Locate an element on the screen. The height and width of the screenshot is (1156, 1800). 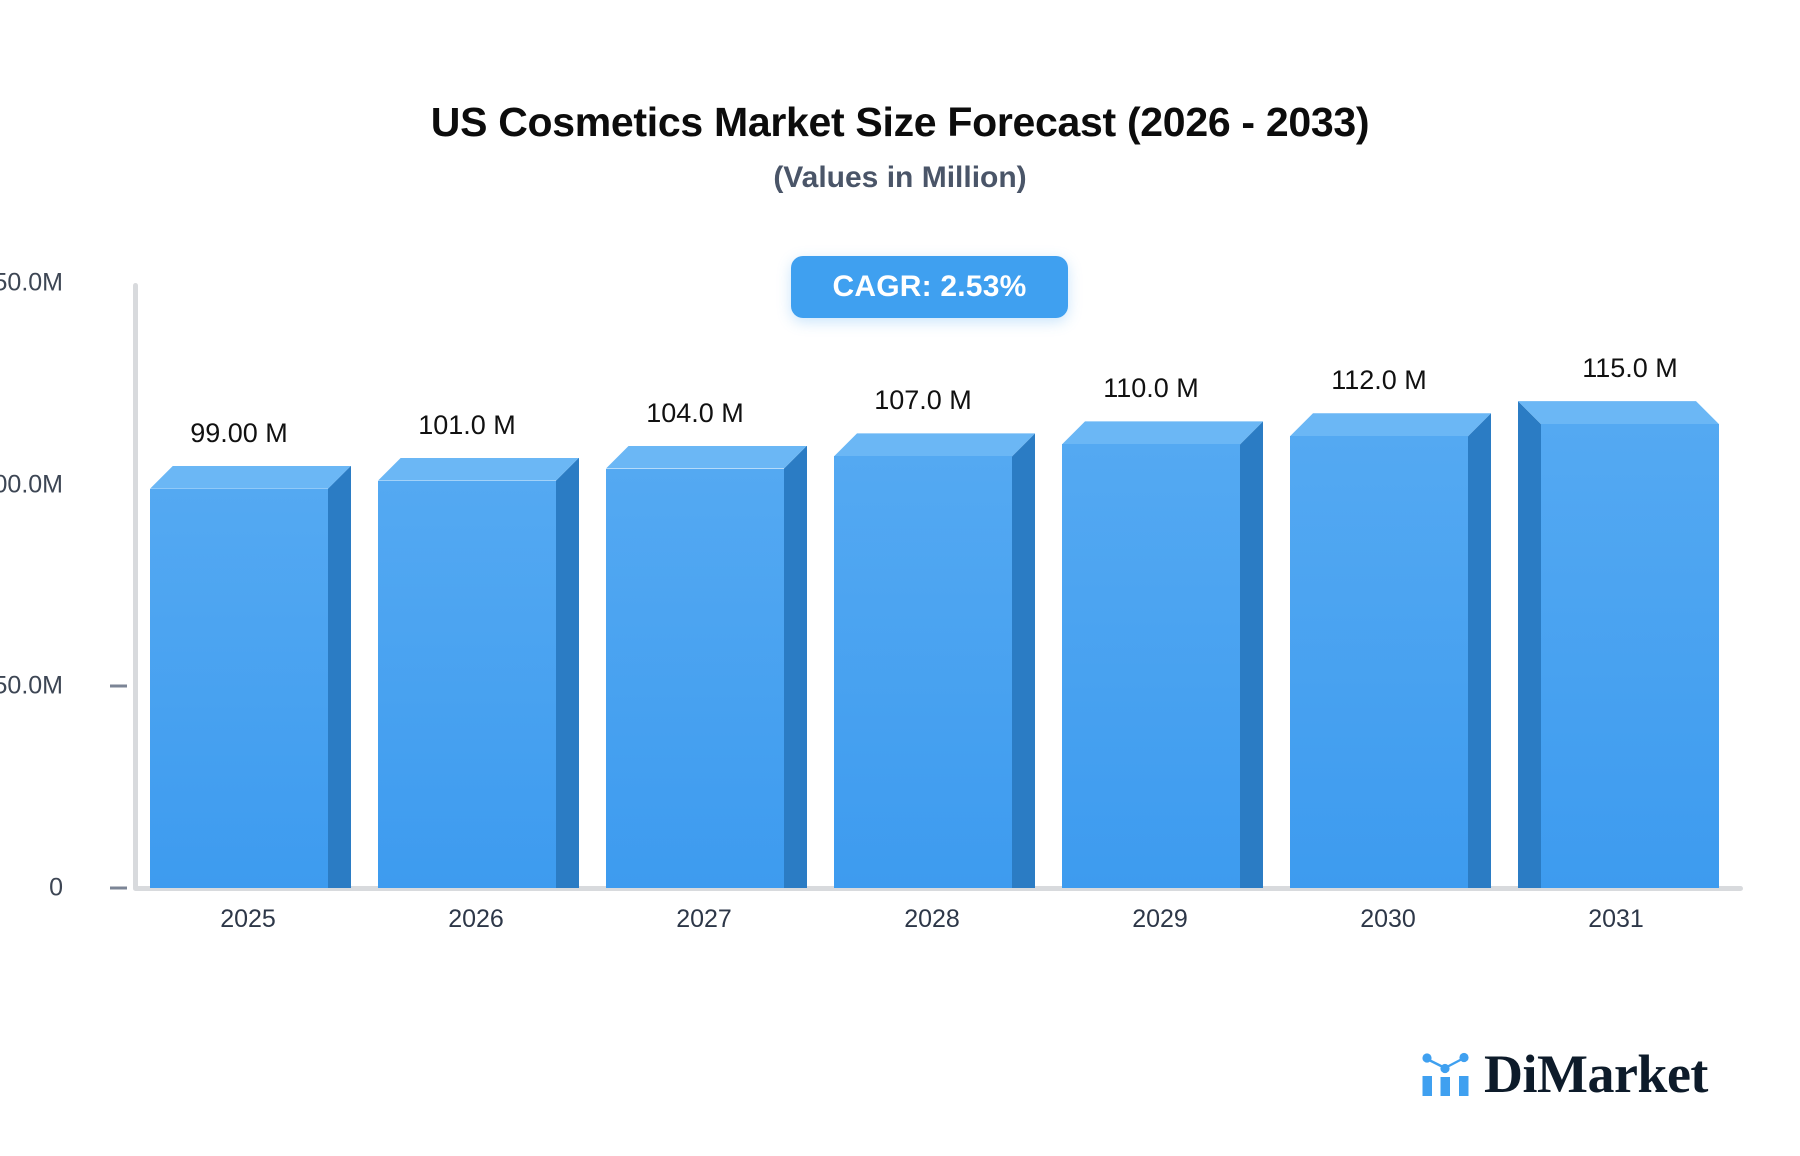
x-axis-line is located at coordinates (938, 888).